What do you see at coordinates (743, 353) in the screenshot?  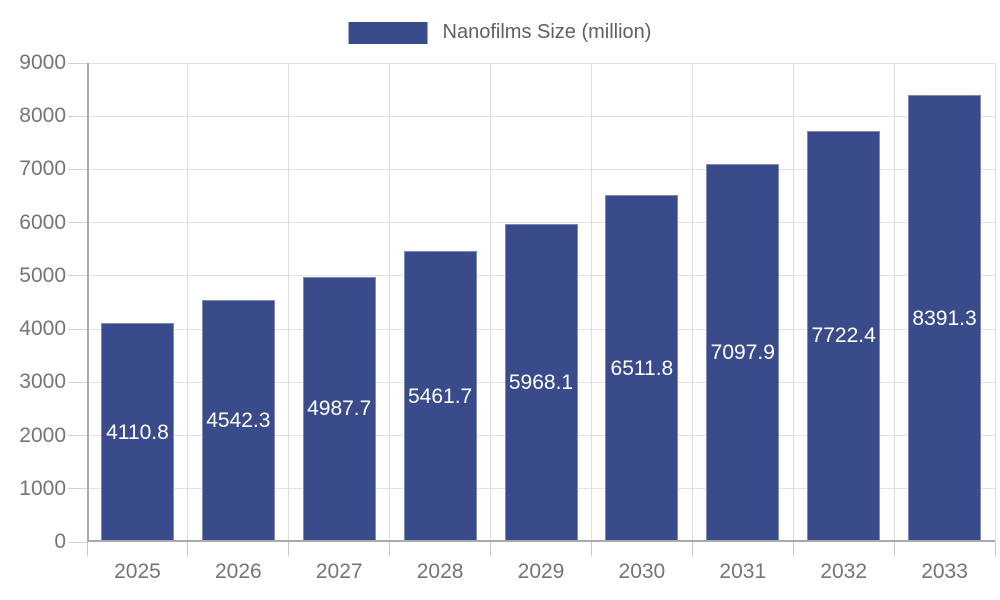 I see `bar-2031` at bounding box center [743, 353].